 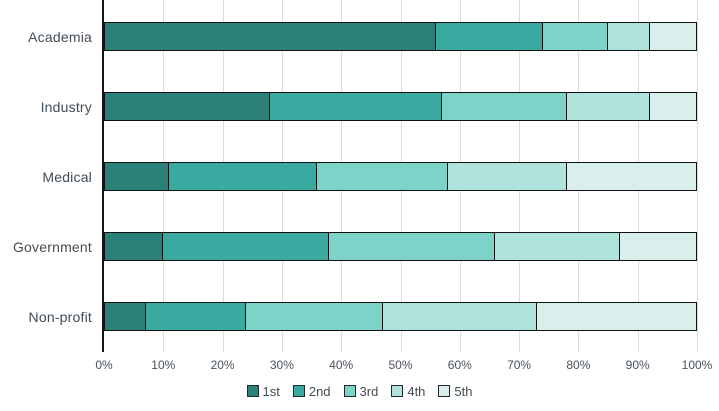 What do you see at coordinates (697, 365) in the screenshot?
I see `x-tick-label: 100%` at bounding box center [697, 365].